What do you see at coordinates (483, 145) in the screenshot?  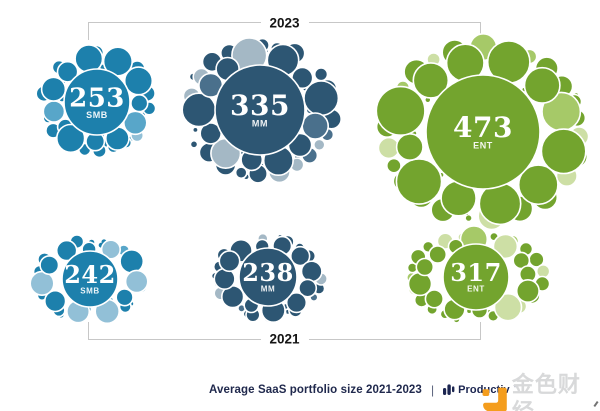 I see `cluster-segment-ent-2023: ENT` at bounding box center [483, 145].